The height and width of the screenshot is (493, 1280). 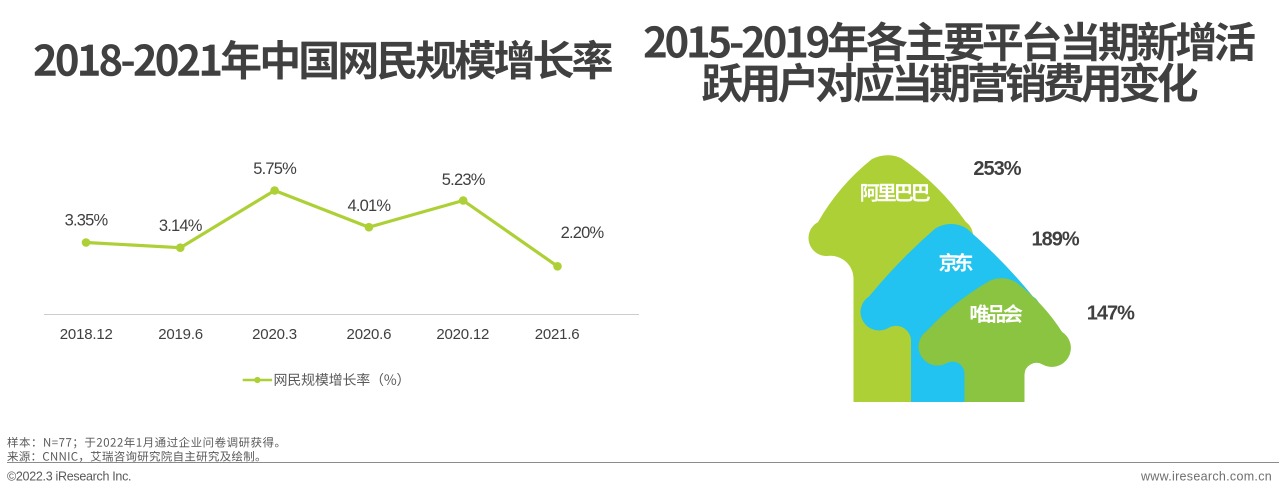 I want to click on svg-text: 5.23%, so click(x=464, y=180).